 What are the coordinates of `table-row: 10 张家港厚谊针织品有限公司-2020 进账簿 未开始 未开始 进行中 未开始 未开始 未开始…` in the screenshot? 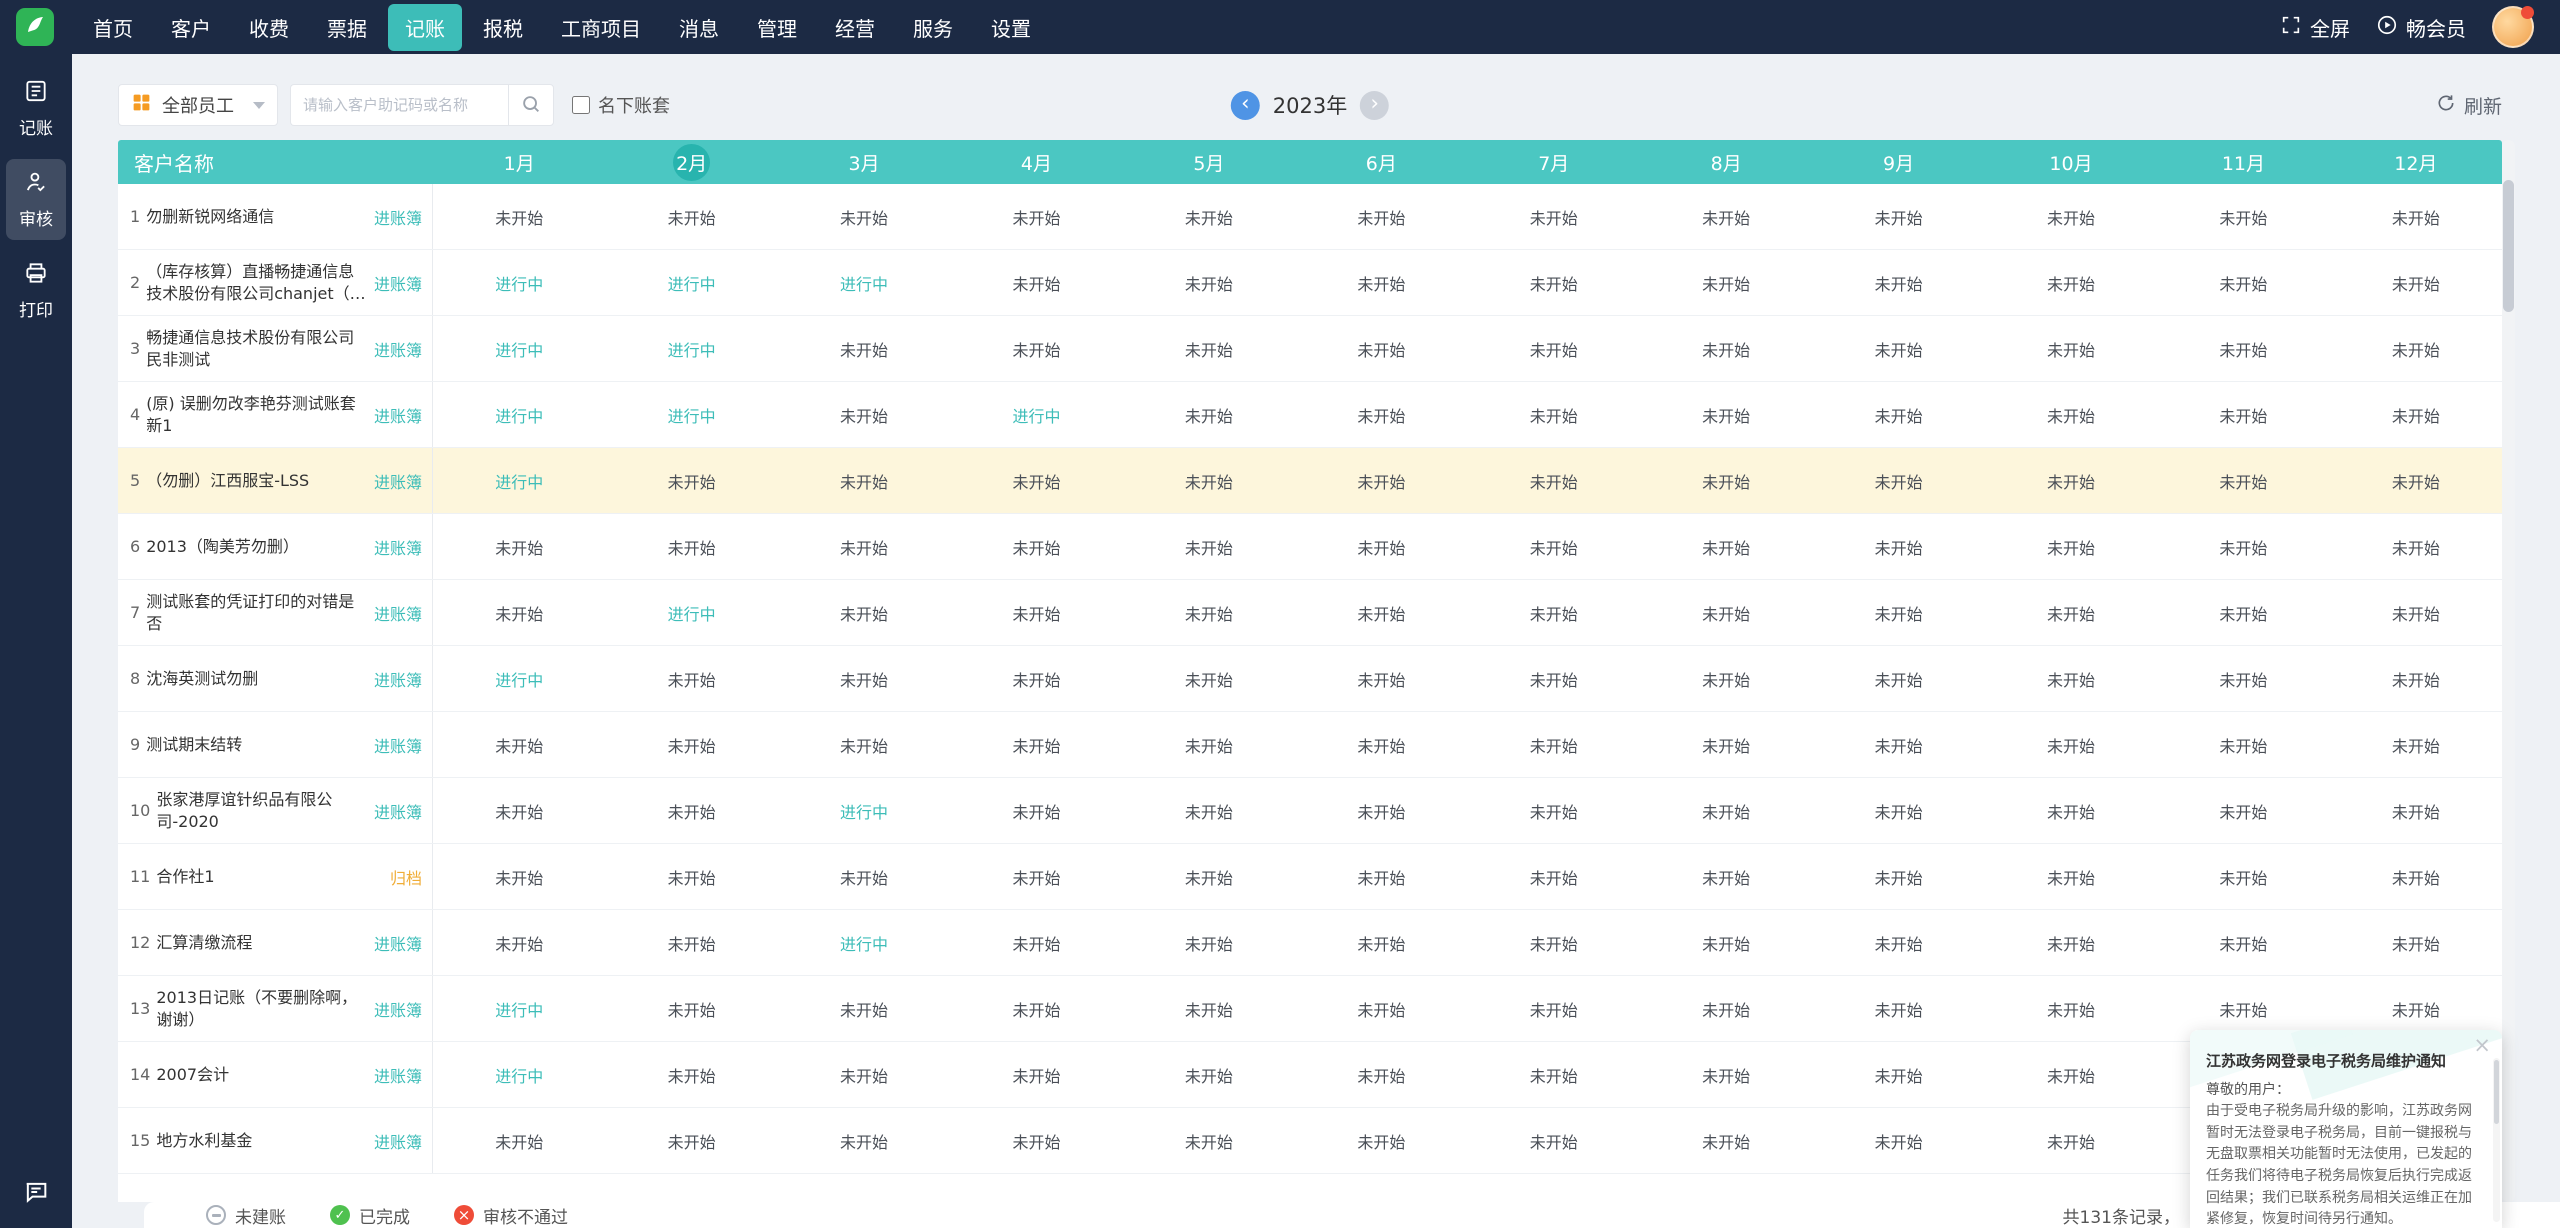 It's located at (1310, 811).